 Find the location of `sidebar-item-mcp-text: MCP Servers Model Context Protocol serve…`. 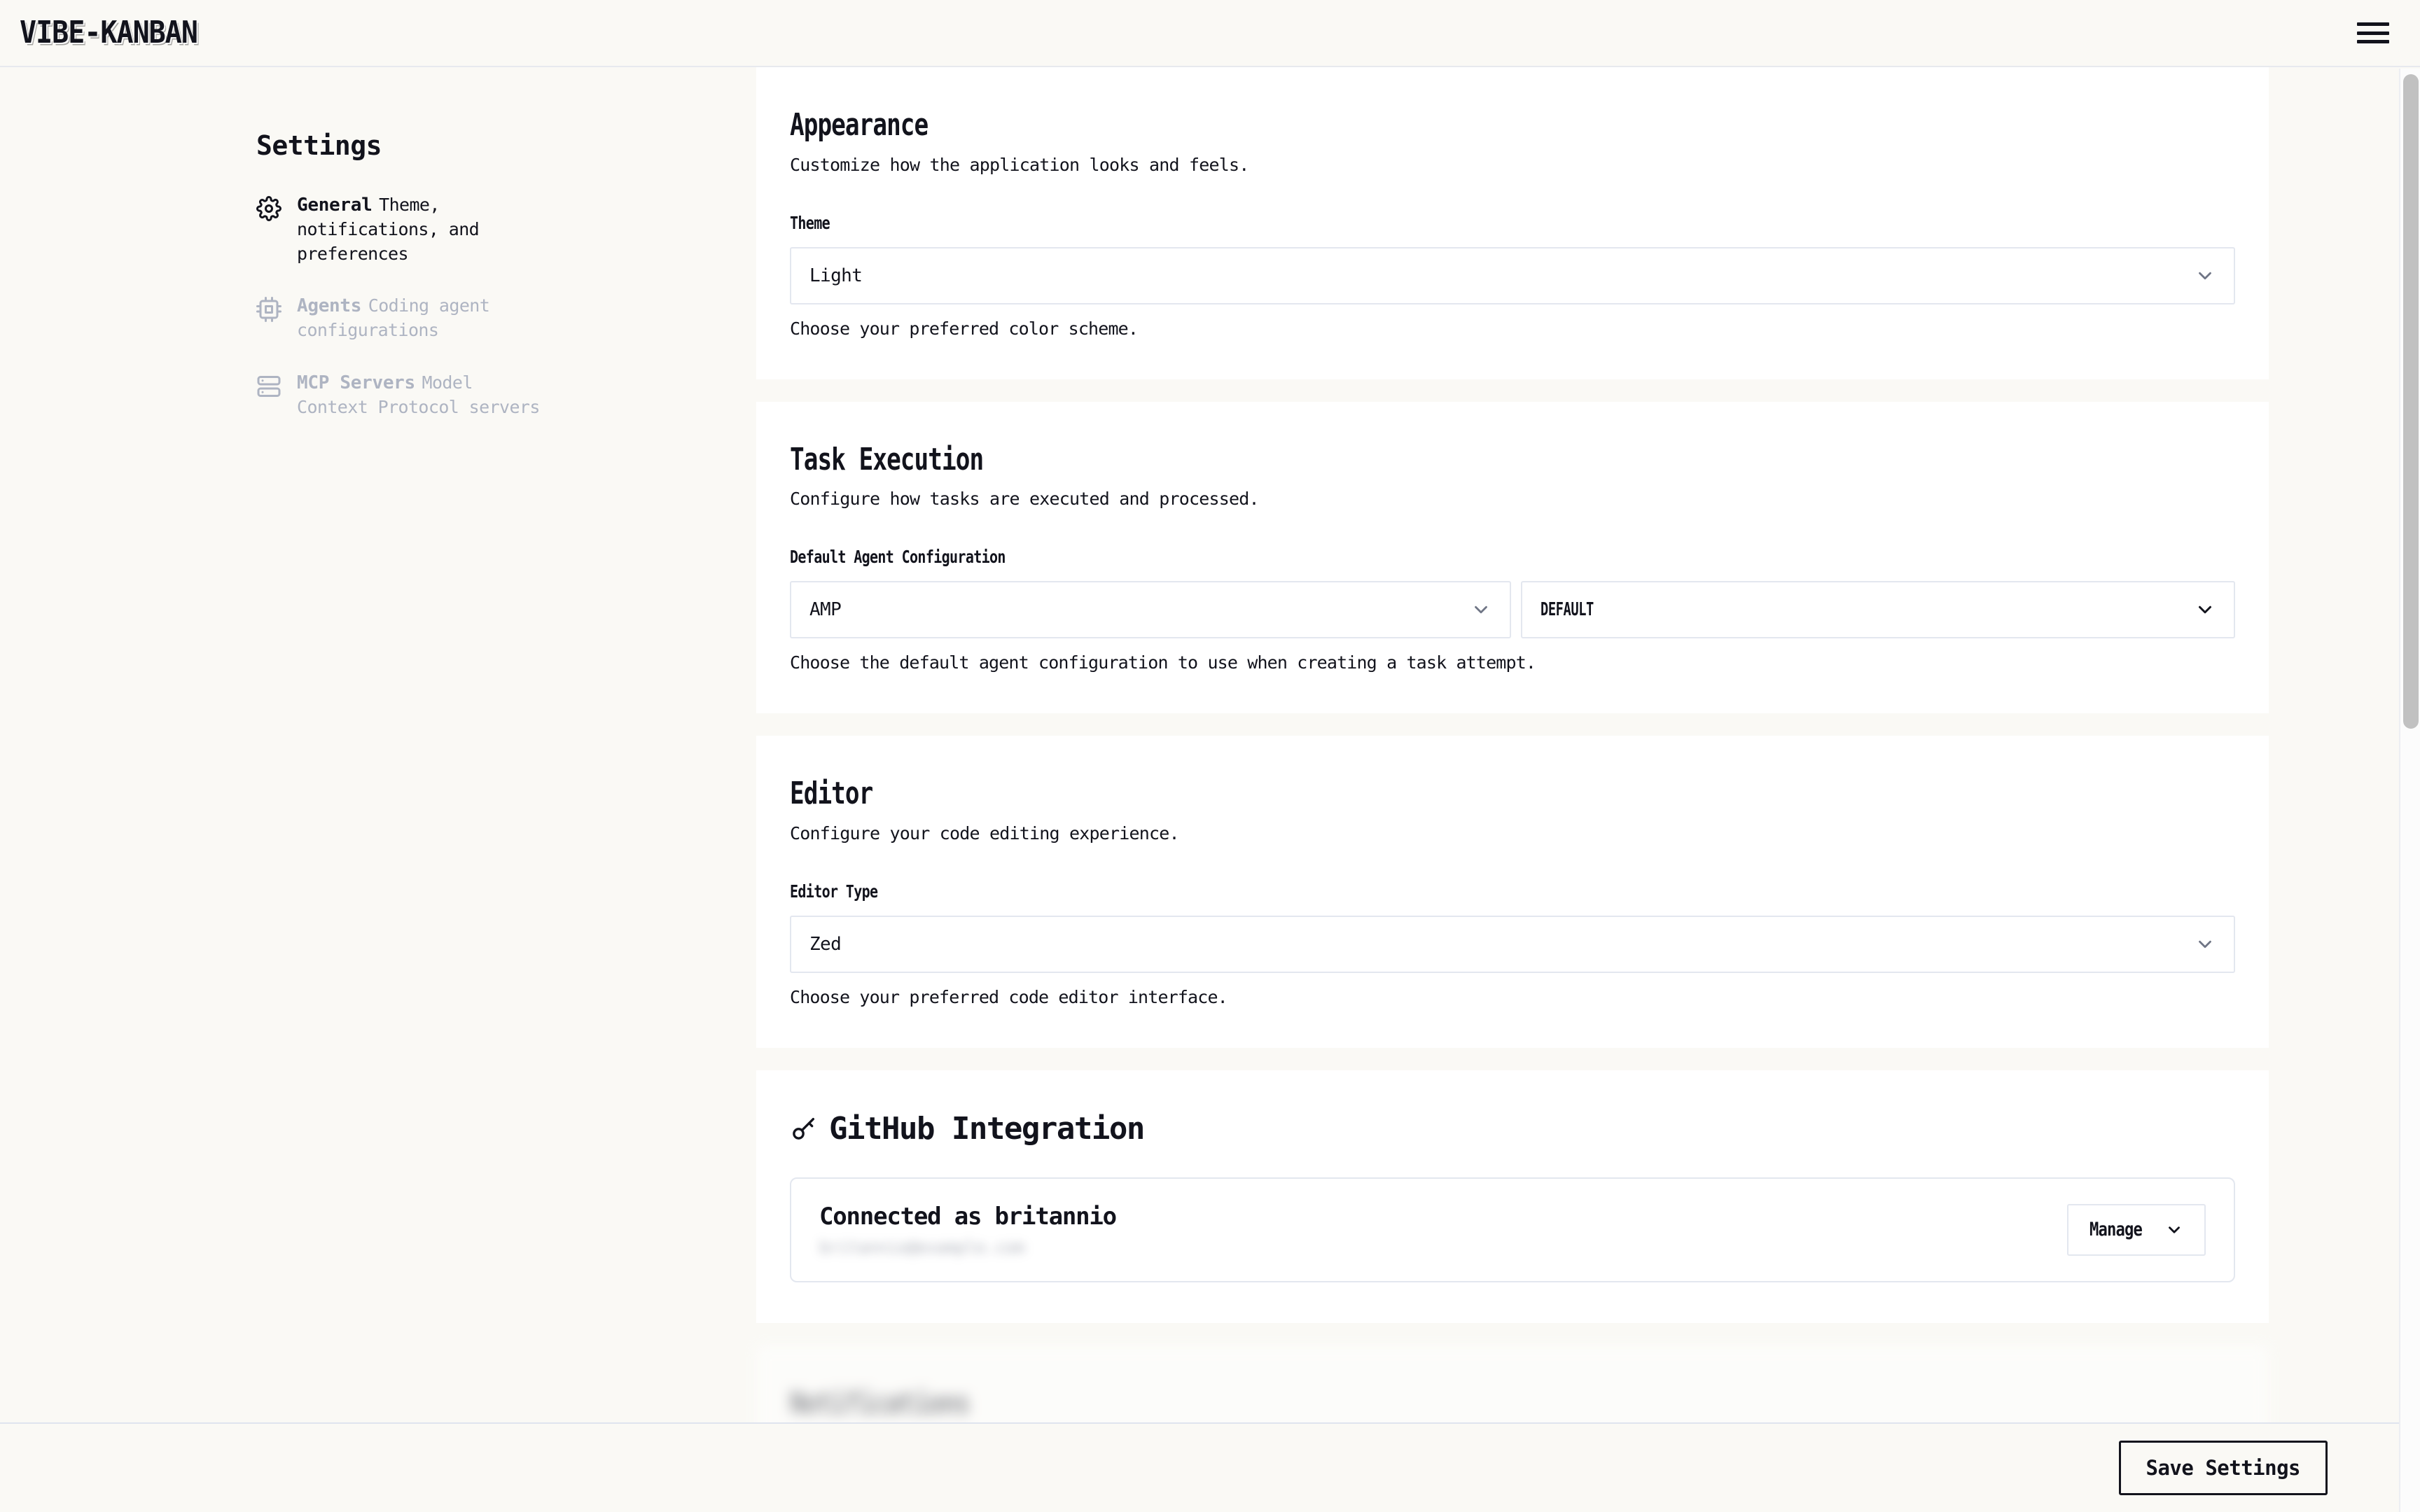

sidebar-item-mcp-text: MCP Servers Model Context Protocol serve… is located at coordinates (423, 395).